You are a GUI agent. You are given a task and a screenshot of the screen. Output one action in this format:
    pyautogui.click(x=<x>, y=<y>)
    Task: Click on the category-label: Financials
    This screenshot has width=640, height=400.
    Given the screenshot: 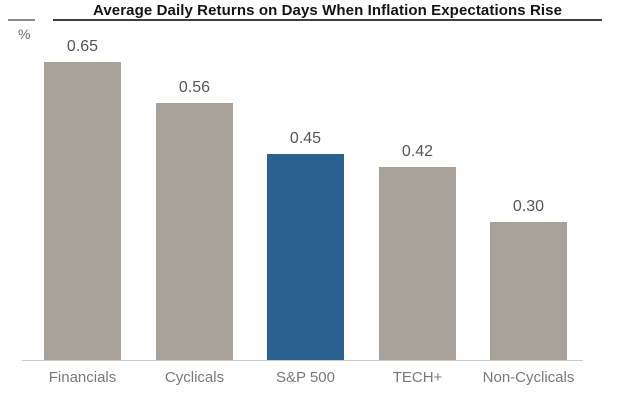 What is the action you would take?
    pyautogui.click(x=82, y=377)
    